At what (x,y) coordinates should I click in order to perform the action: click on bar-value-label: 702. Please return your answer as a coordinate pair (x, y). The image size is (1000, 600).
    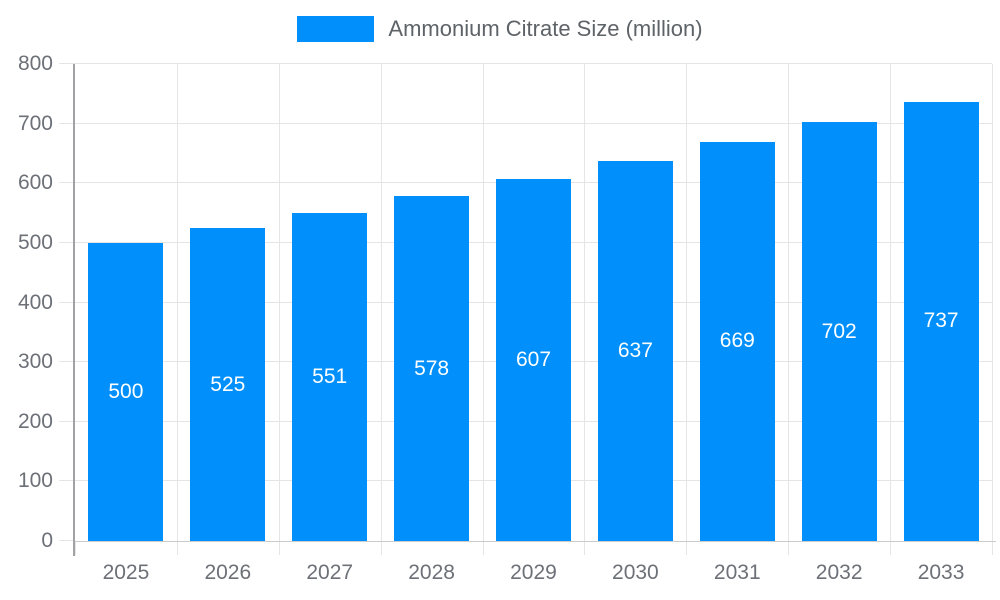
    Looking at the image, I should click on (839, 331).